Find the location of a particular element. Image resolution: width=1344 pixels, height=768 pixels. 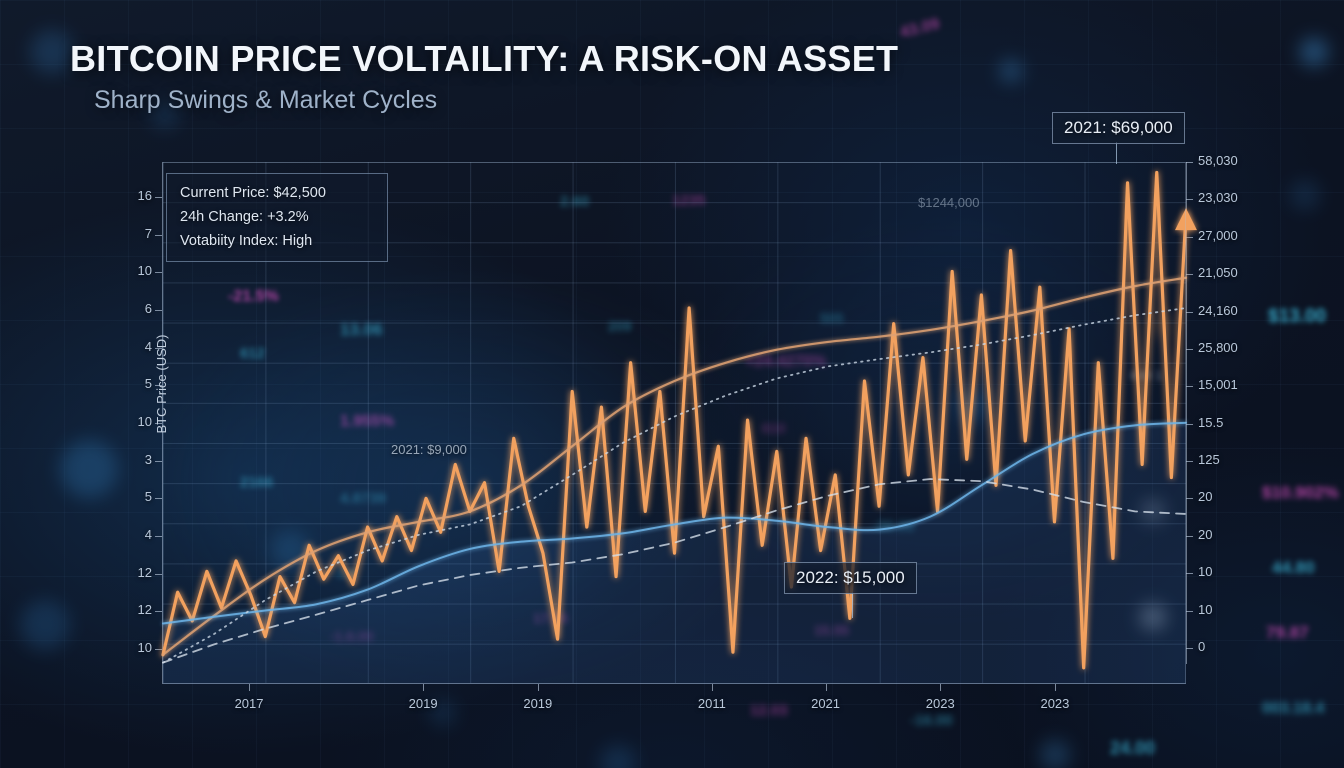

y-axis-tick-label-right: 21,050 is located at coordinates (1218, 273).